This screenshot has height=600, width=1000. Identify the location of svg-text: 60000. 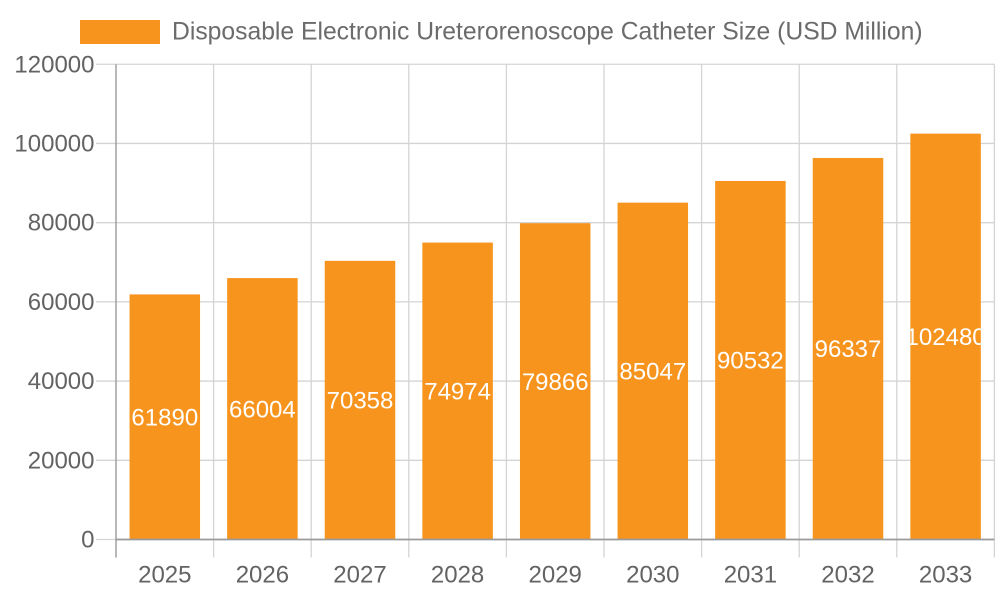
(61, 302).